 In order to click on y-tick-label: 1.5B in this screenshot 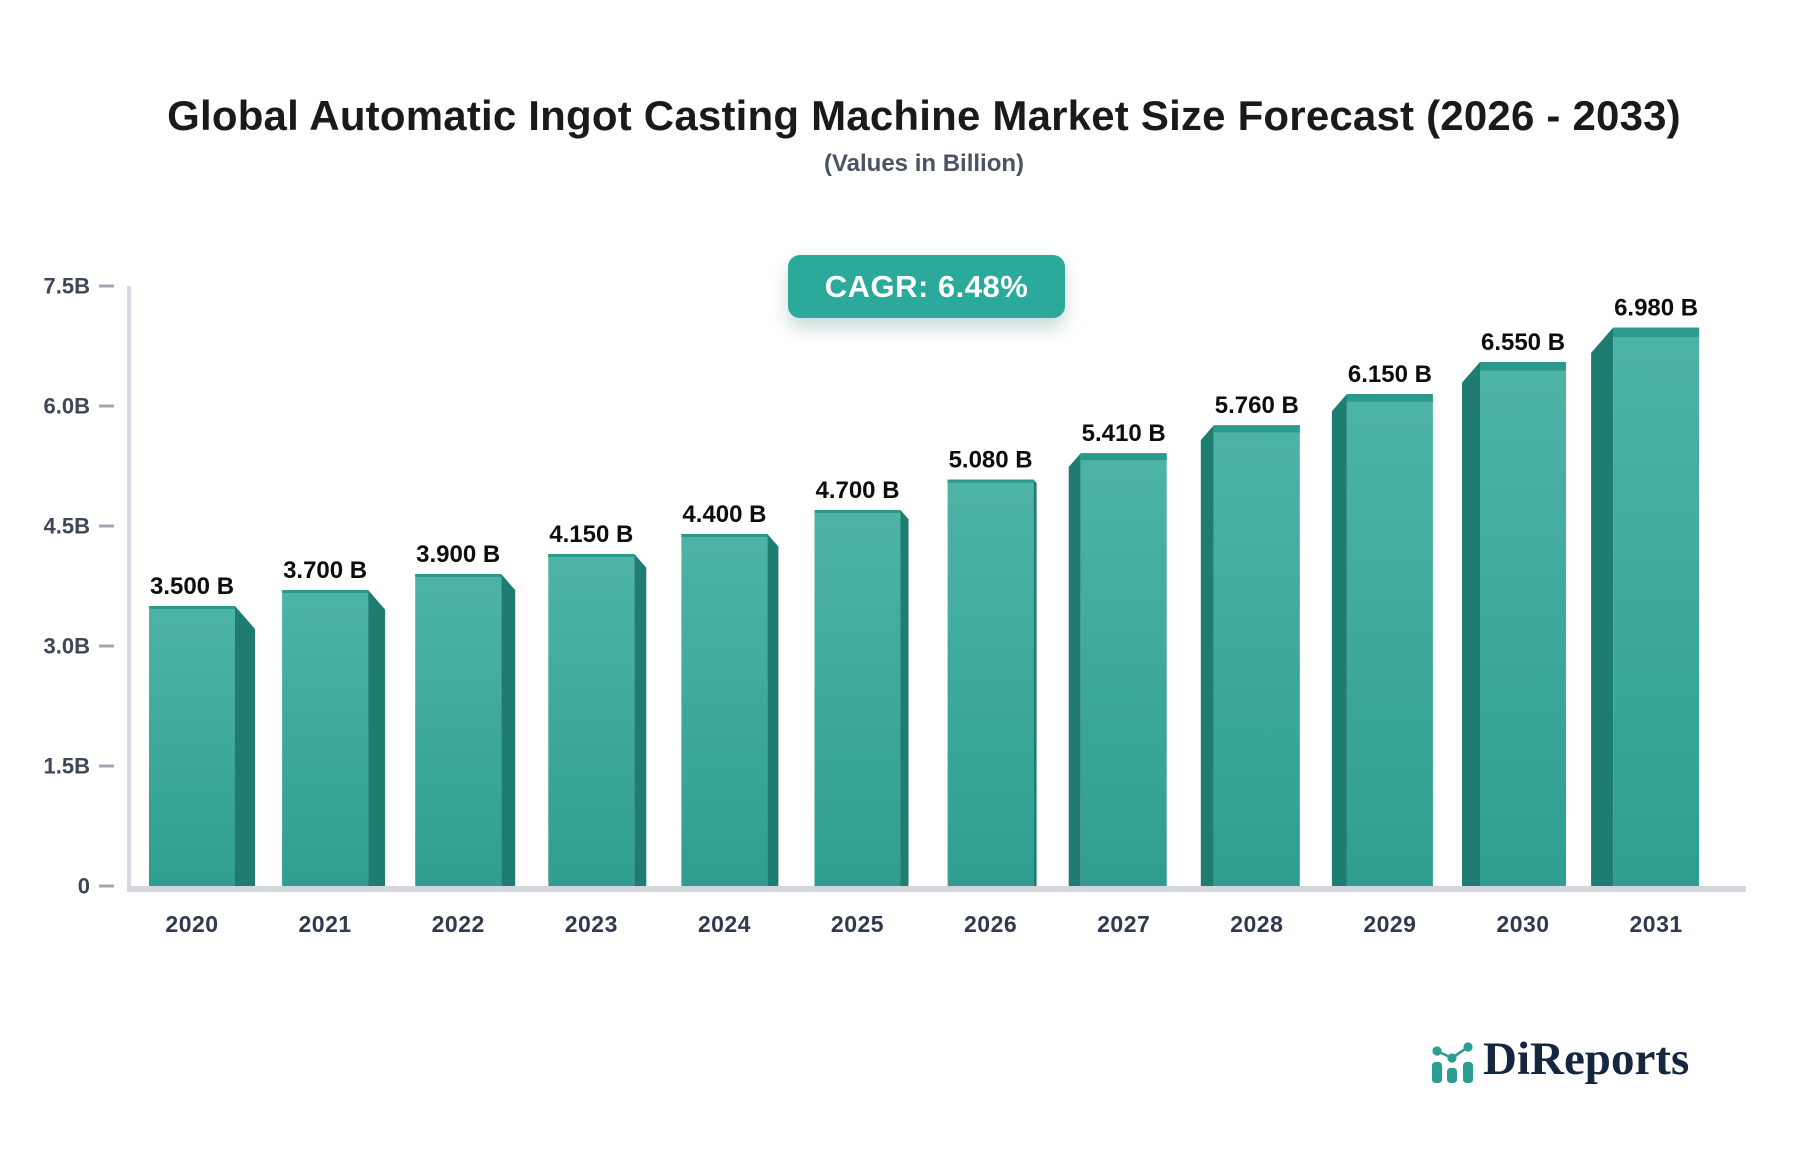, I will do `click(67, 766)`.